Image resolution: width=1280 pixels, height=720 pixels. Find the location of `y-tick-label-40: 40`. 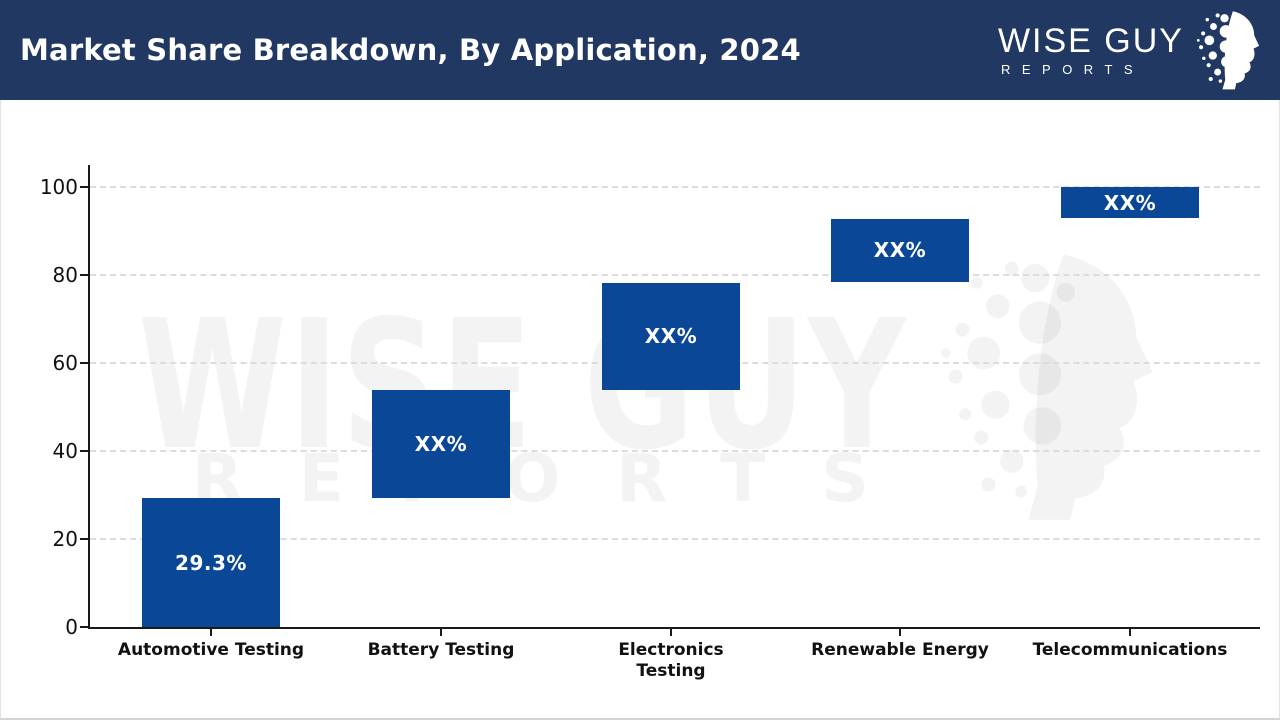

y-tick-label-40: 40 is located at coordinates (65, 451).